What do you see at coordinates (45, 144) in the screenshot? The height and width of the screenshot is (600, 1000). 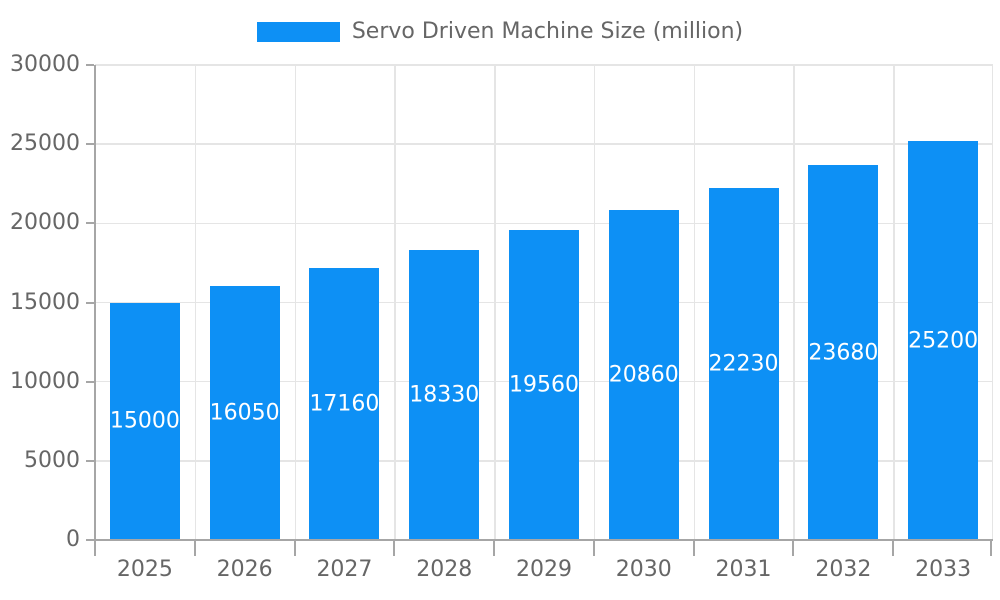 I see `y-axis-label: 25000` at bounding box center [45, 144].